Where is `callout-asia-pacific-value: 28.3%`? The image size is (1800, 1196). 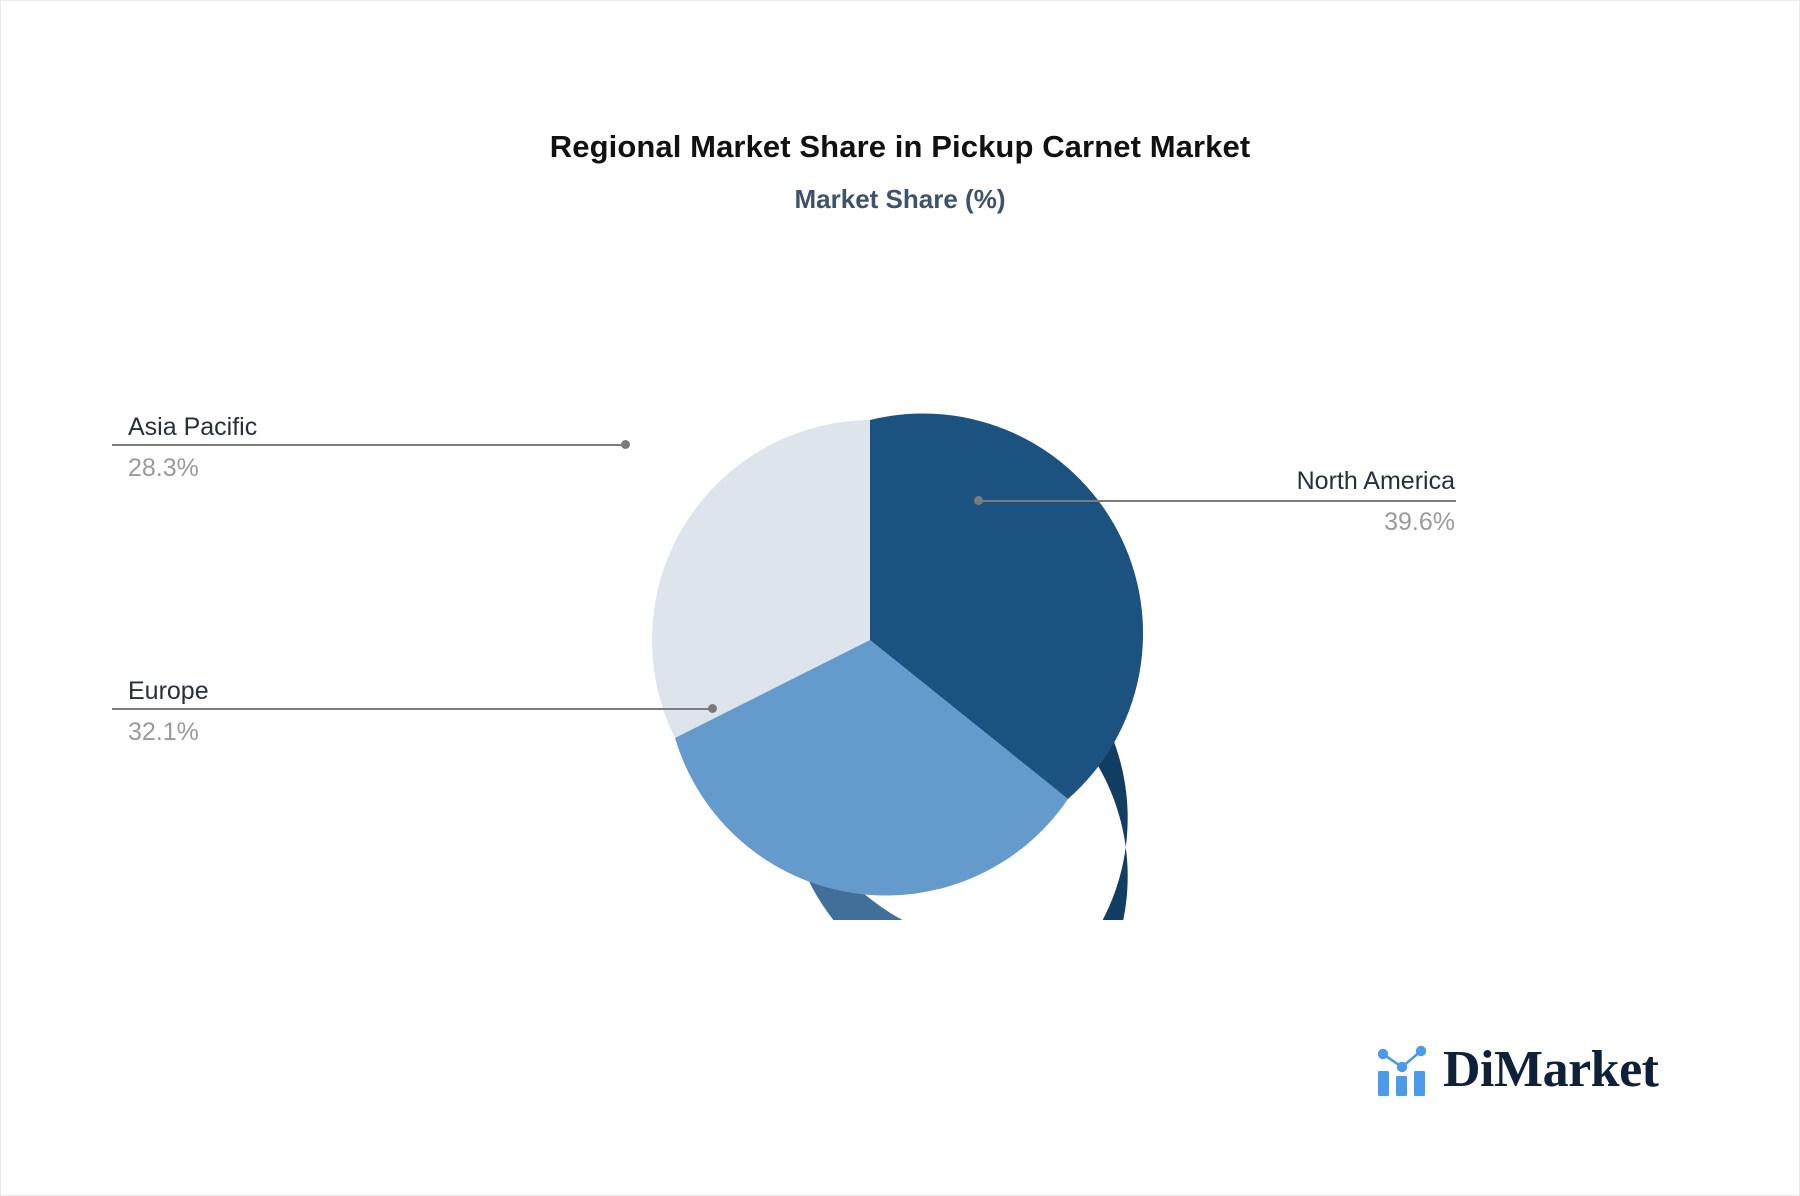
callout-asia-pacific-value: 28.3% is located at coordinates (163, 468).